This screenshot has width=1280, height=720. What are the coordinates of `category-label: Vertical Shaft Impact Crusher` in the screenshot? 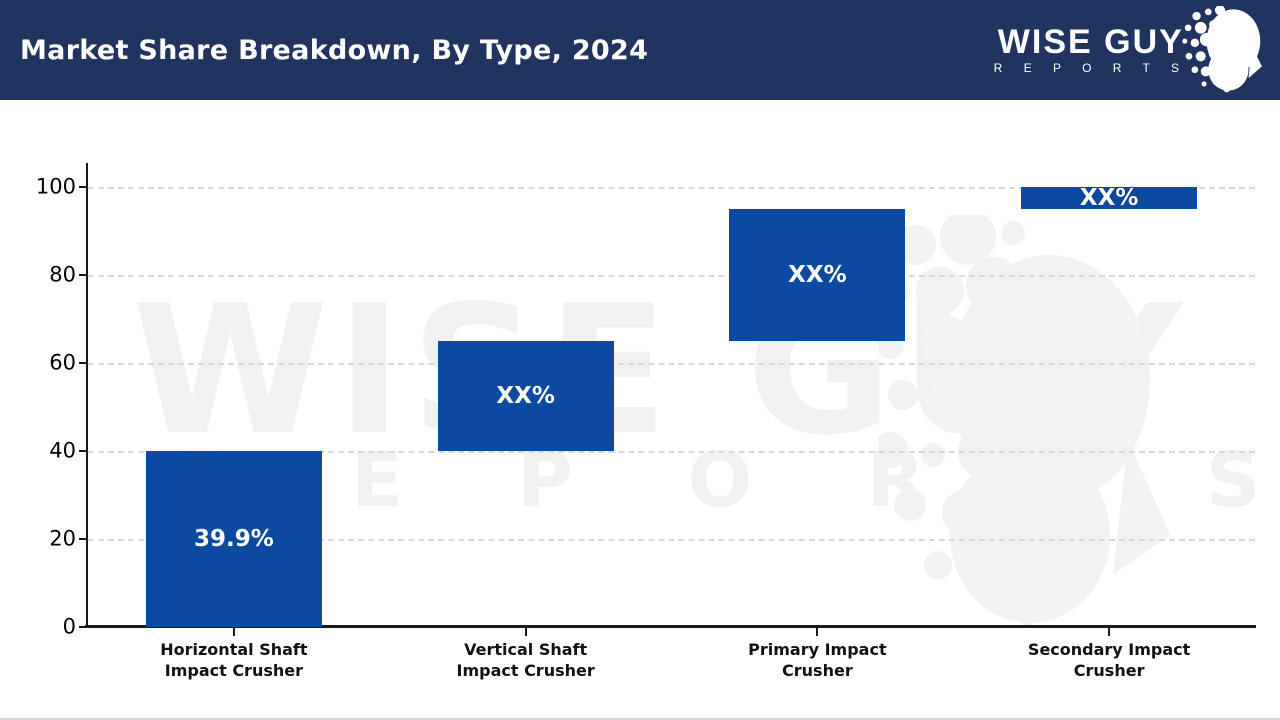 It's located at (526, 661).